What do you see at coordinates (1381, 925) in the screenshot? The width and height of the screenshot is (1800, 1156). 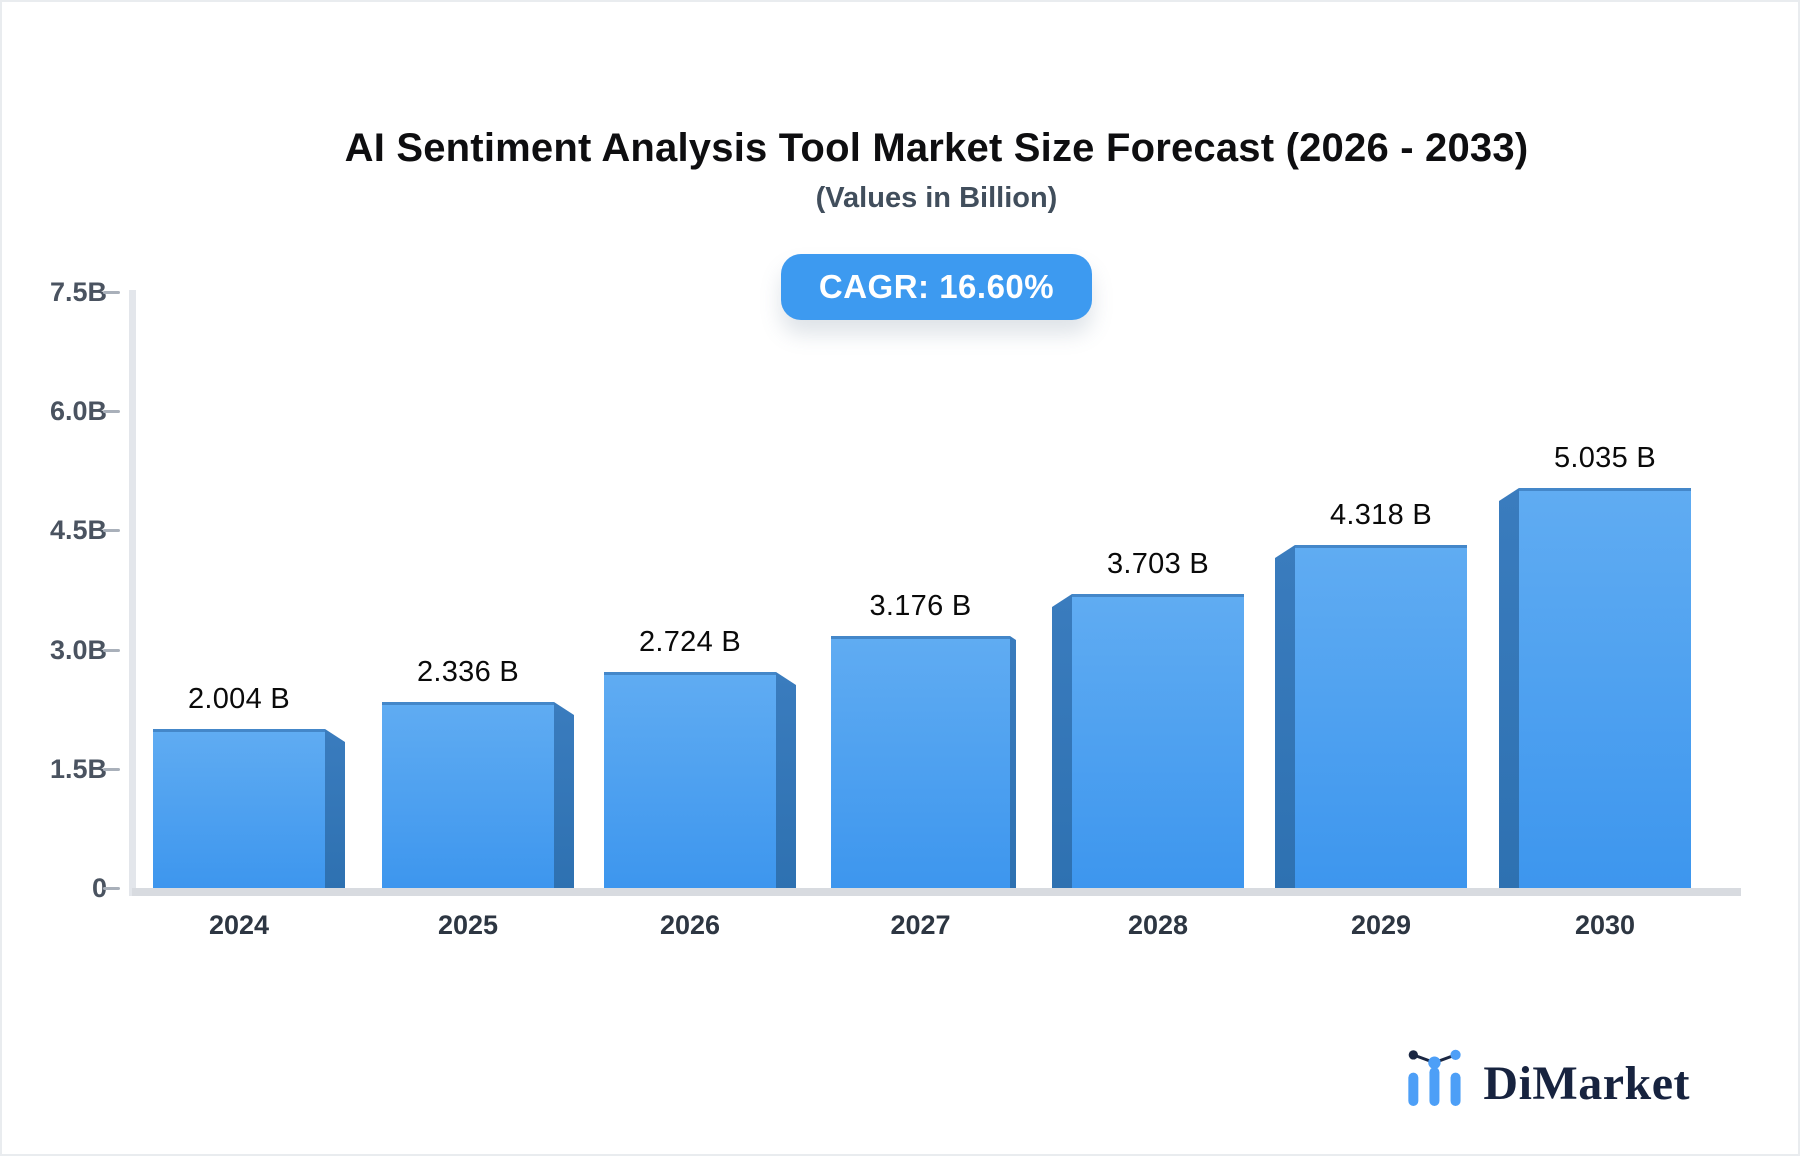 I see `x-axis-label-2029: 2029` at bounding box center [1381, 925].